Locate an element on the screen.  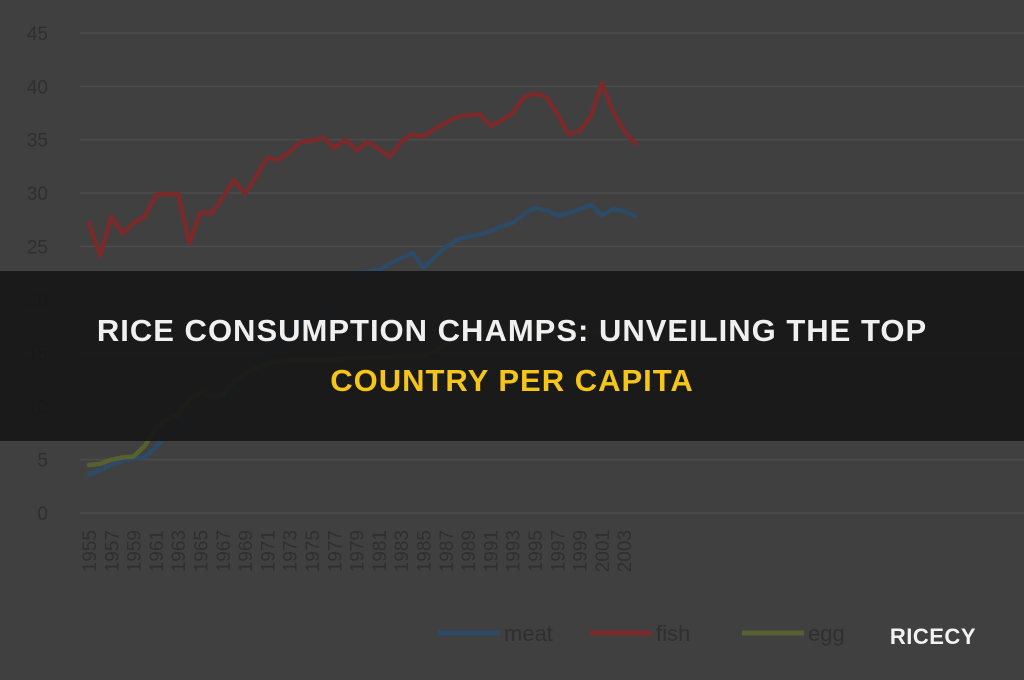
y-tick-label: 45 is located at coordinates (37, 34).